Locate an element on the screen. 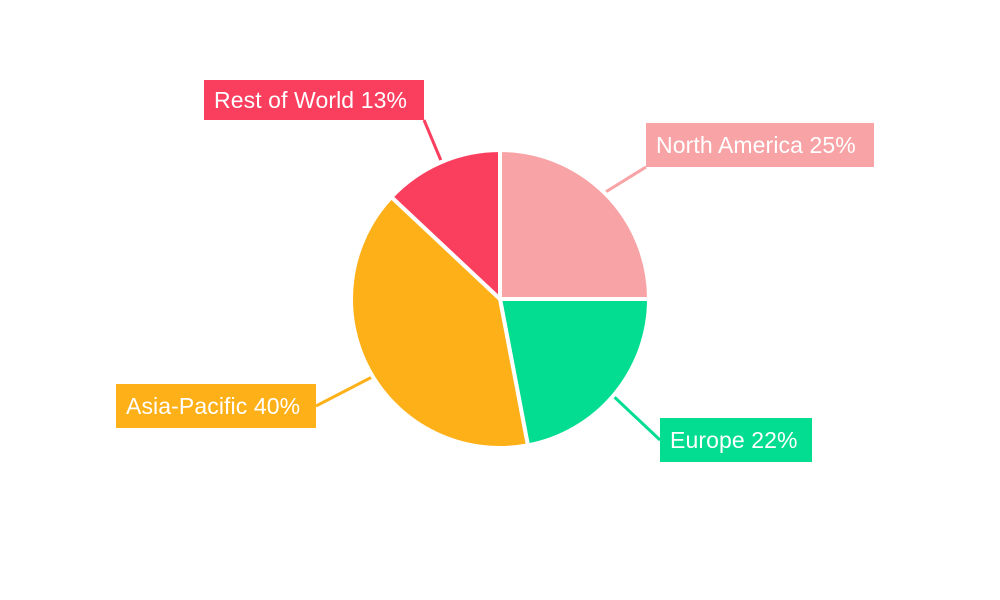 The width and height of the screenshot is (1000, 600). leader-line-rest-of-world is located at coordinates (433, 141).